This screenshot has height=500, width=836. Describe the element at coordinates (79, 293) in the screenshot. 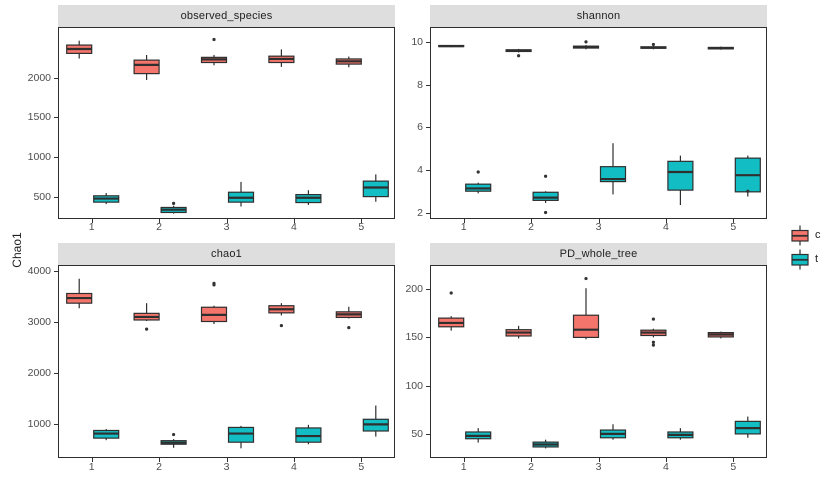

I see `box-chao1-g1-c` at that location.